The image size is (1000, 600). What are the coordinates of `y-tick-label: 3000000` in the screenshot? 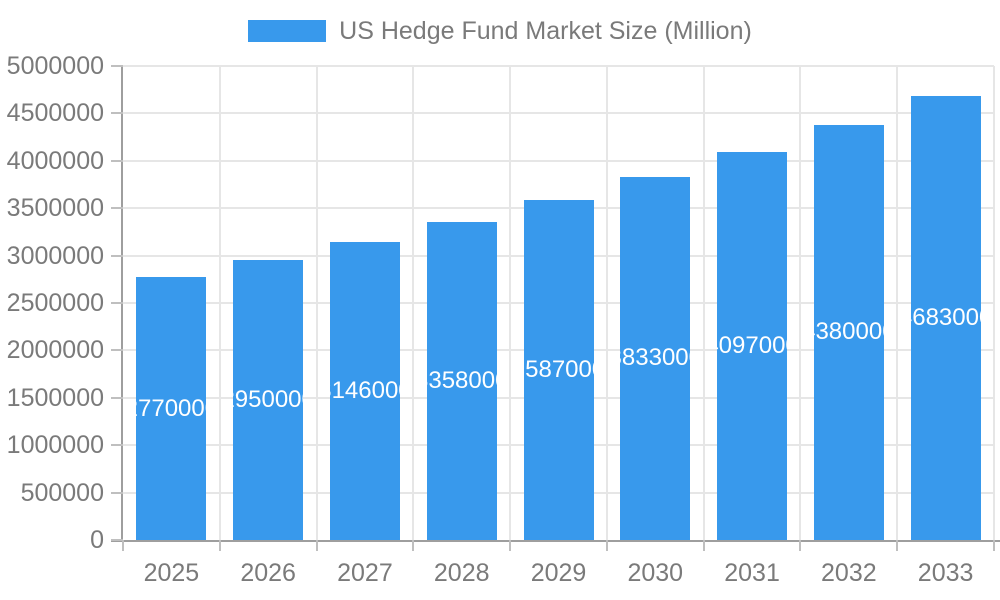 It's located at (55, 255).